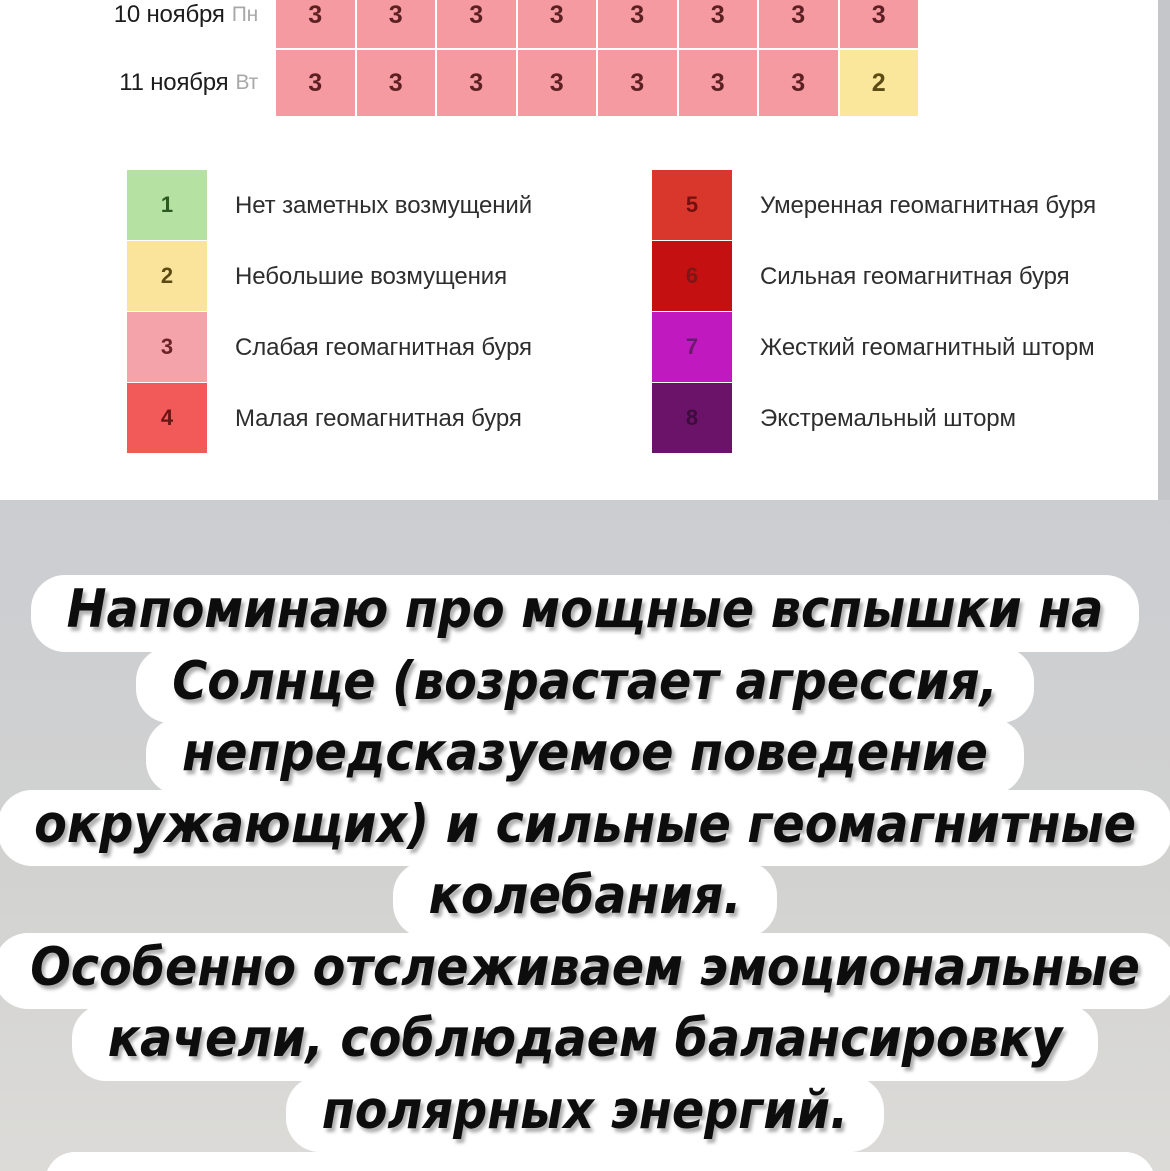 The width and height of the screenshot is (1170, 1171). What do you see at coordinates (692, 347) in the screenshot?
I see `legend-swatch: 7` at bounding box center [692, 347].